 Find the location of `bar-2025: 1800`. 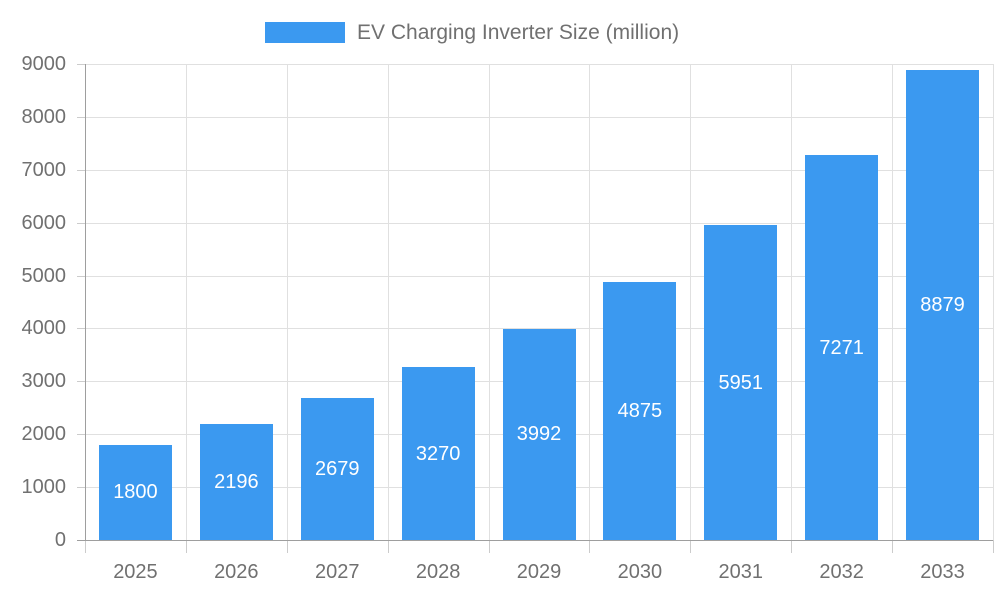

bar-2025: 1800 is located at coordinates (135, 492).